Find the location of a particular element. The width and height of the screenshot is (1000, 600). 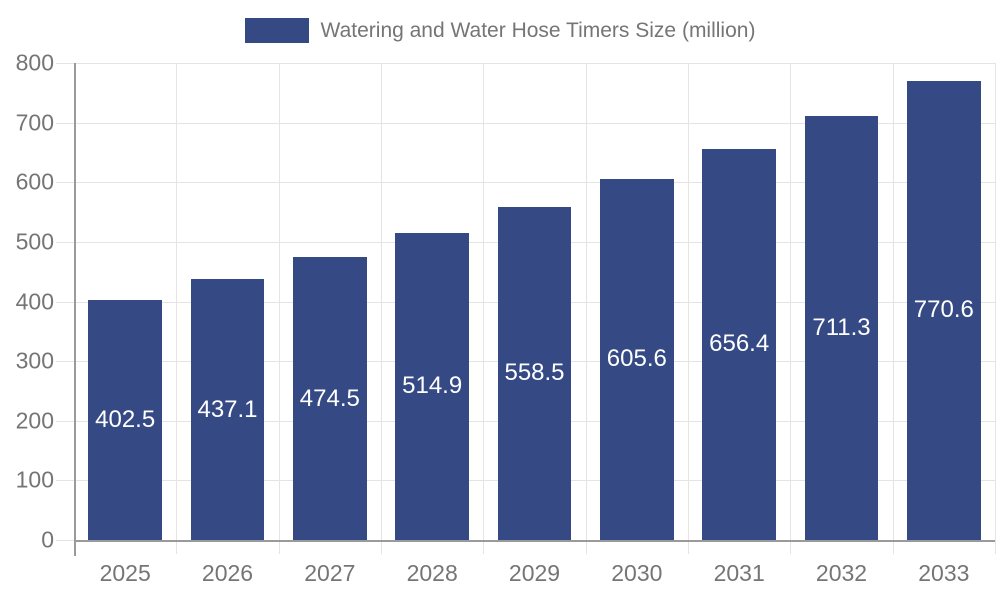

y-axis-tick-label: 400 is located at coordinates (34, 301).